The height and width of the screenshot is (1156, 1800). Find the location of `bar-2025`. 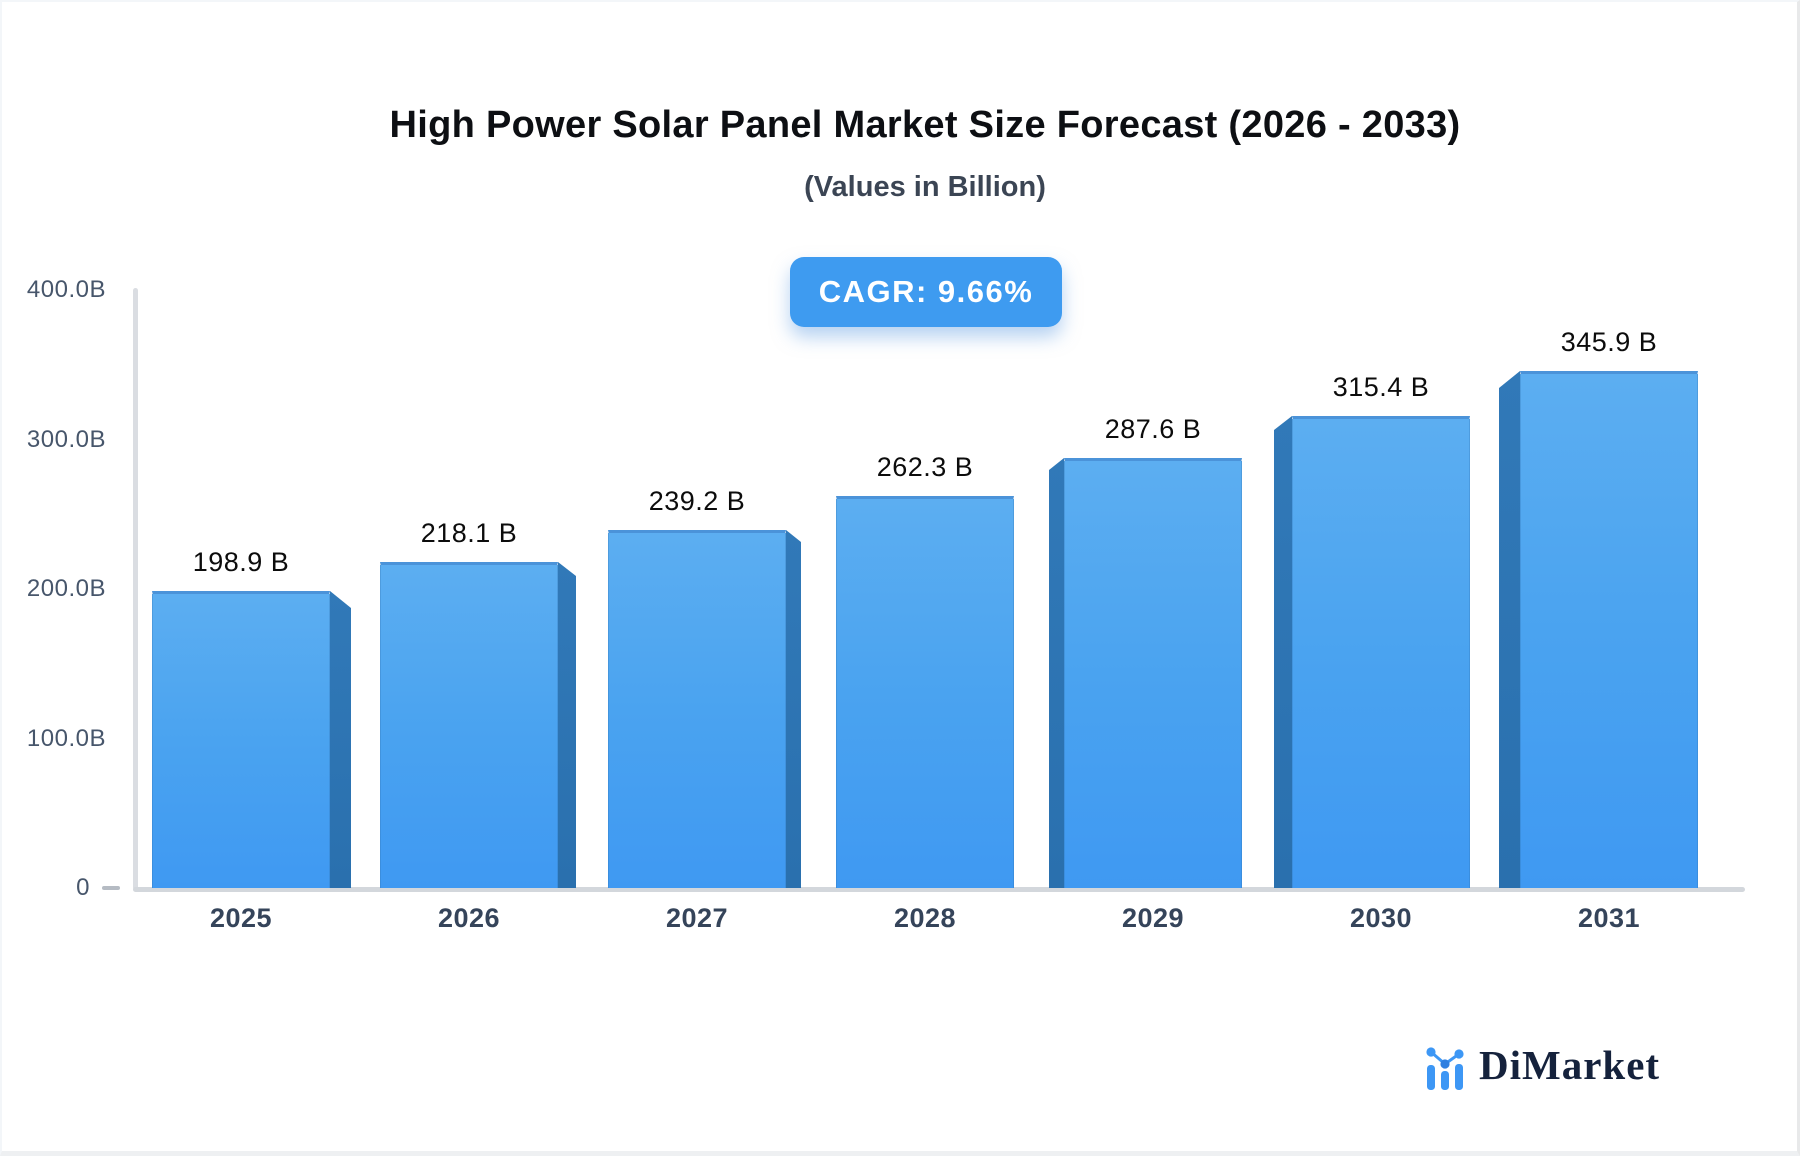

bar-2025 is located at coordinates (241, 739).